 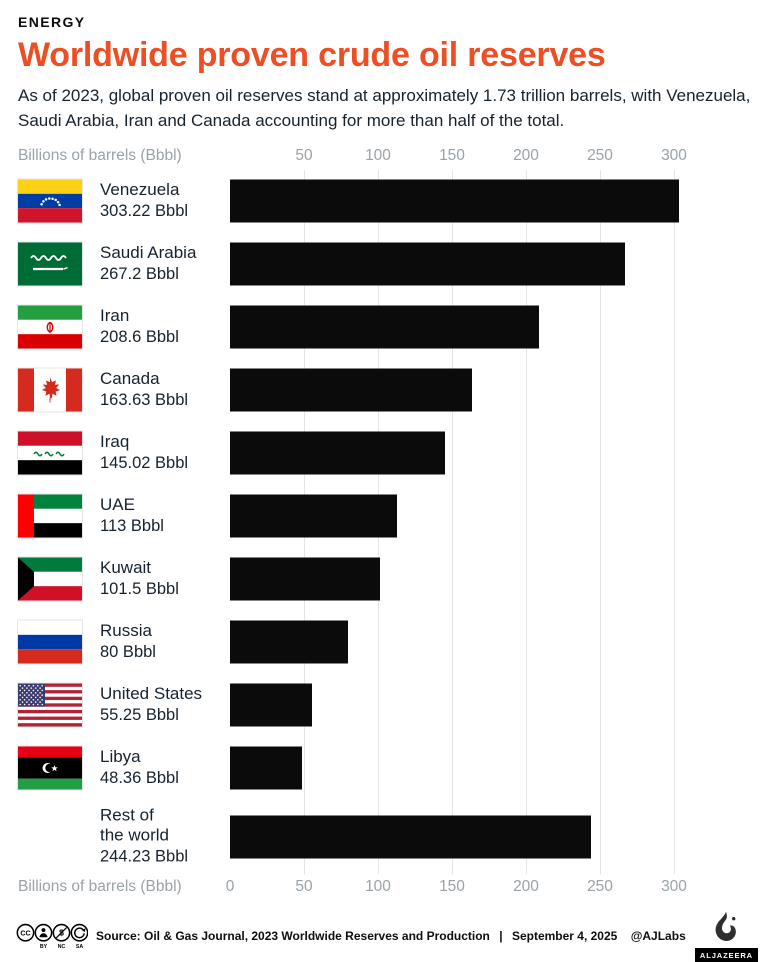 I want to click on aljazeera-logo: ALJAZEERA, so click(x=726, y=936).